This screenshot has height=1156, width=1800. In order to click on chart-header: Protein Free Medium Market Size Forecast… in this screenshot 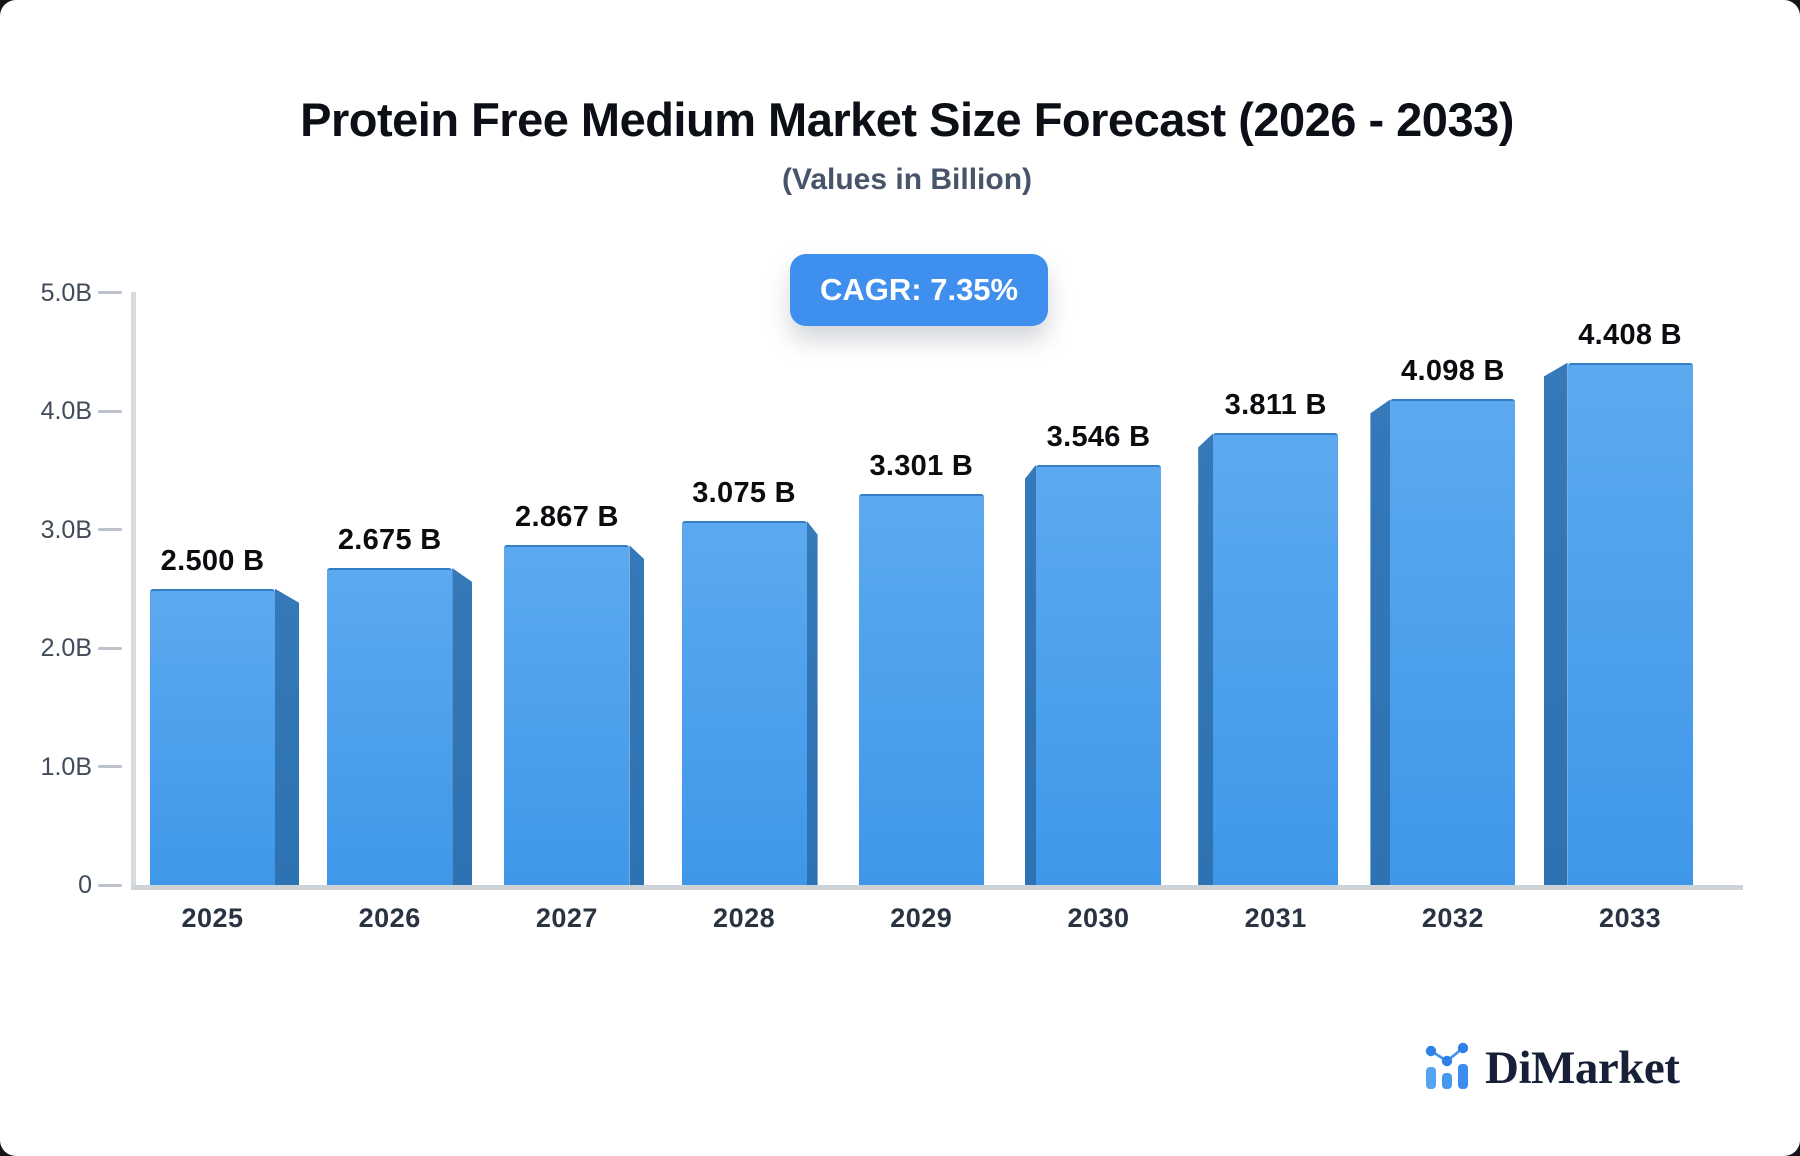, I will do `click(903, 144)`.